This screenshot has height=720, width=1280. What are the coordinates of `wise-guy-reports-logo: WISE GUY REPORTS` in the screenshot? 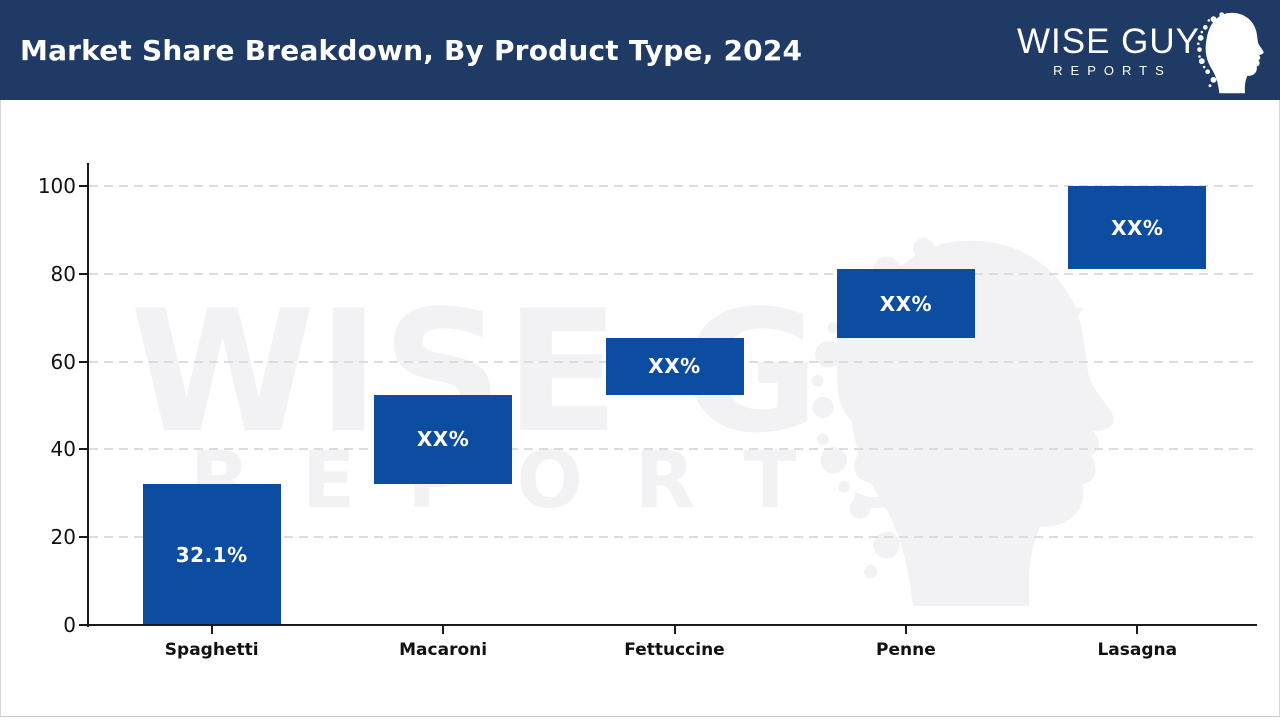 It's located at (1141, 51).